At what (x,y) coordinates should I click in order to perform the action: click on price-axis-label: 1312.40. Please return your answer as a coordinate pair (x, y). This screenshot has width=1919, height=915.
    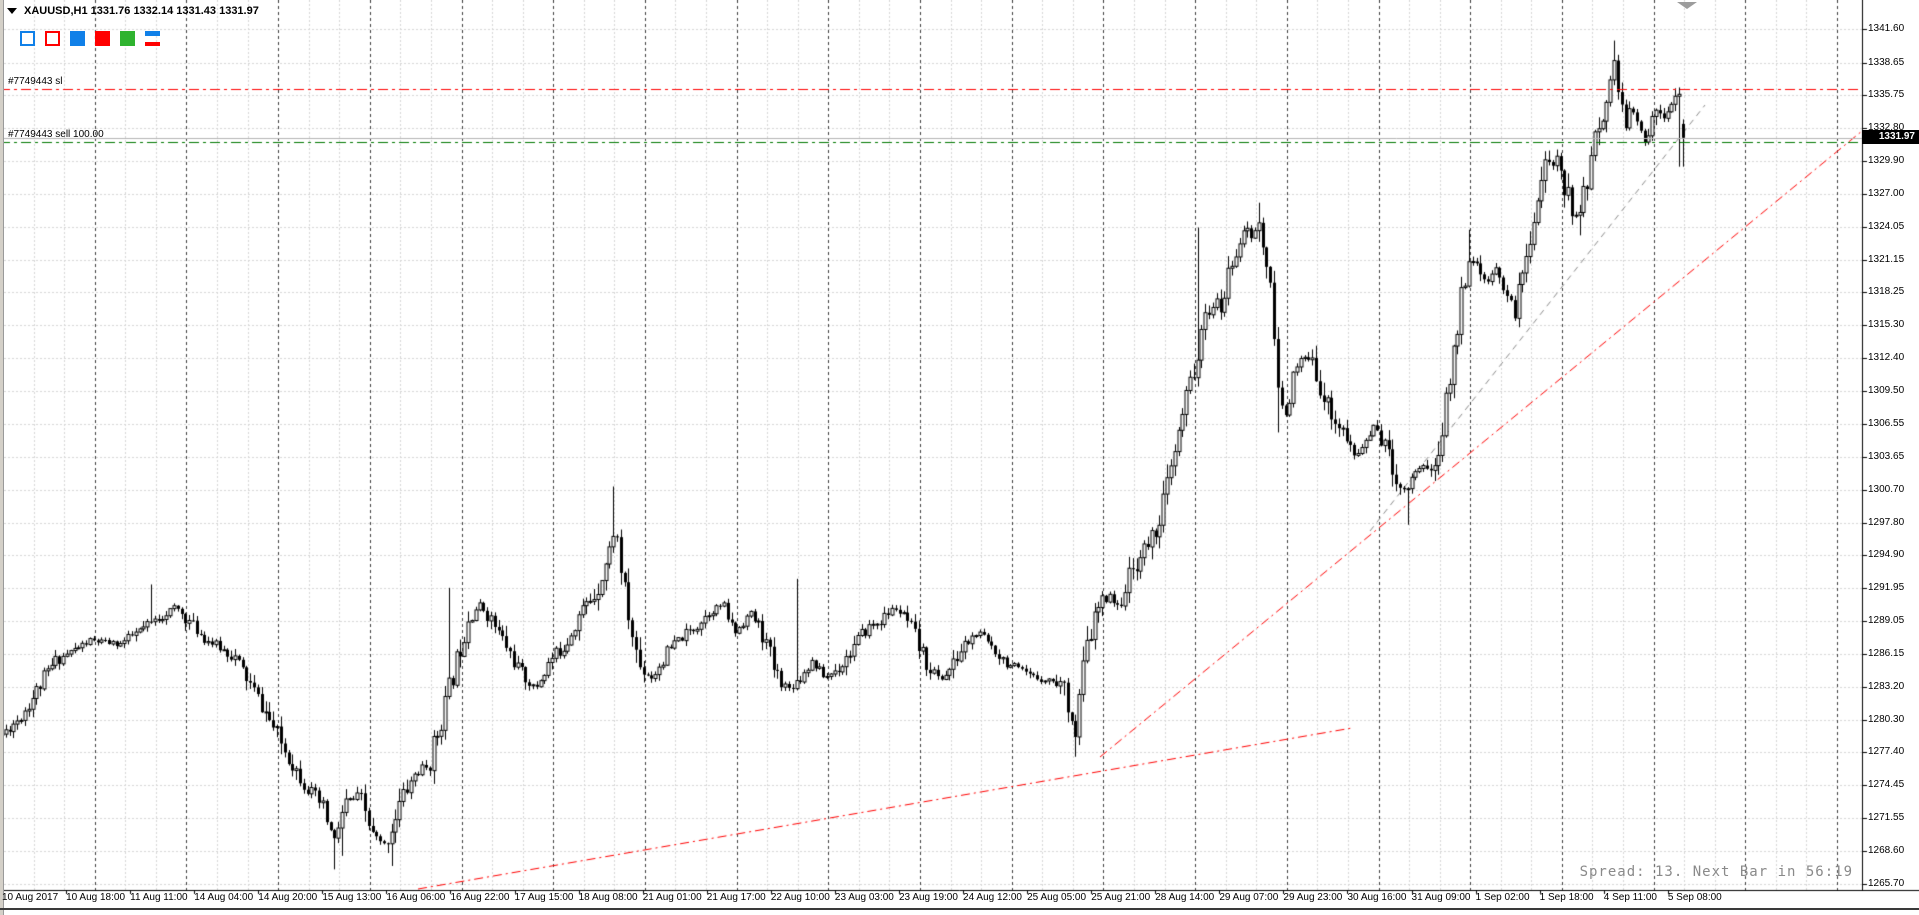
    Looking at the image, I should click on (1886, 358).